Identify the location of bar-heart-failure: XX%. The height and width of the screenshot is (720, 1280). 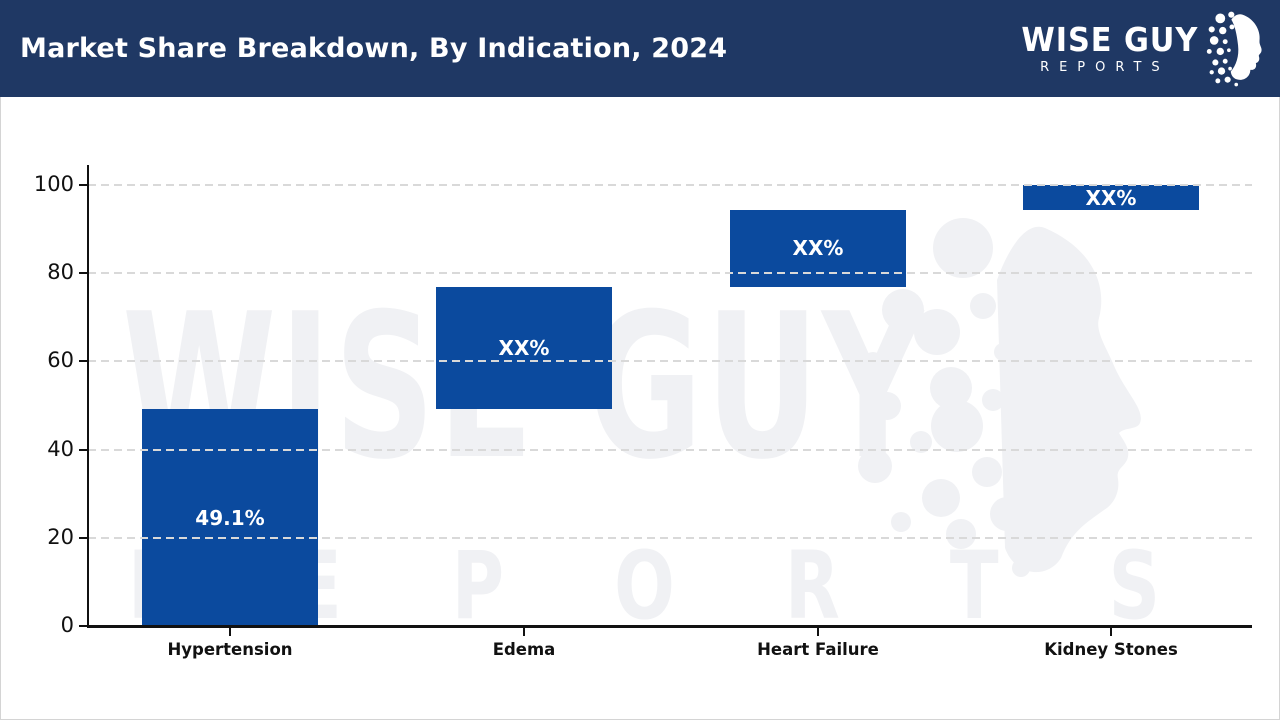
(818, 248).